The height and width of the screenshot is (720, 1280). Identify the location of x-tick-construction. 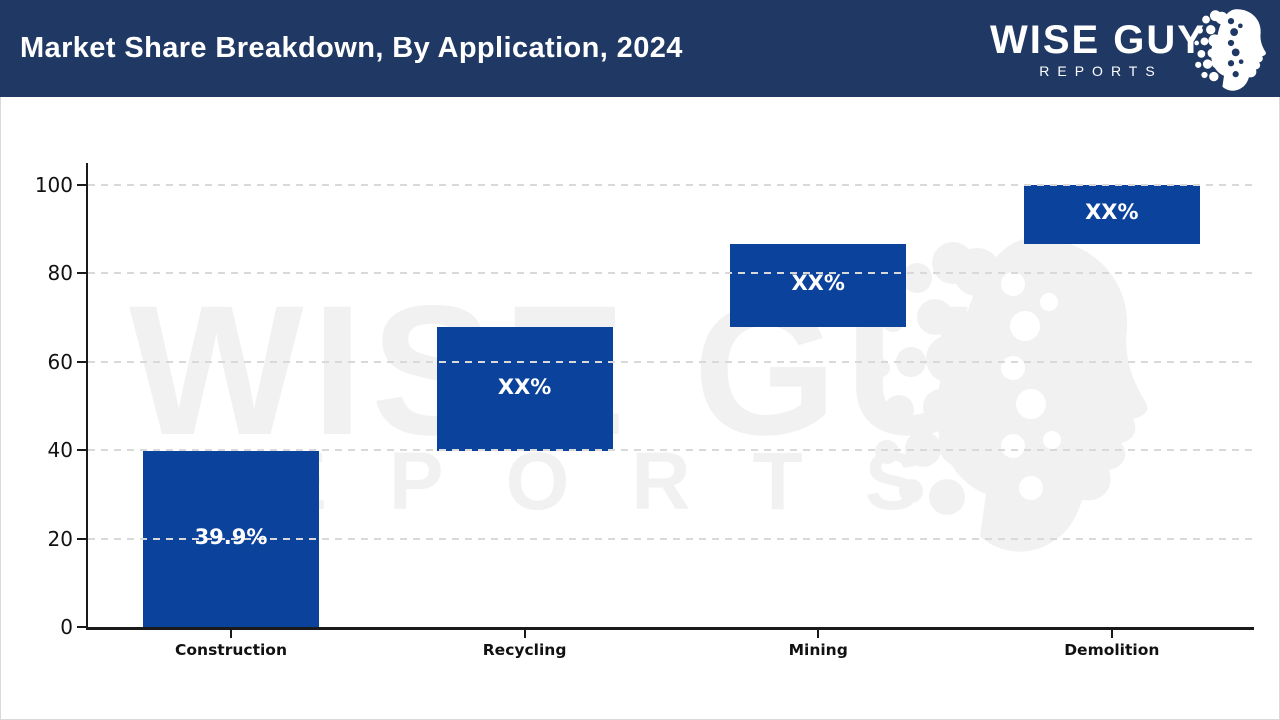
(231, 633).